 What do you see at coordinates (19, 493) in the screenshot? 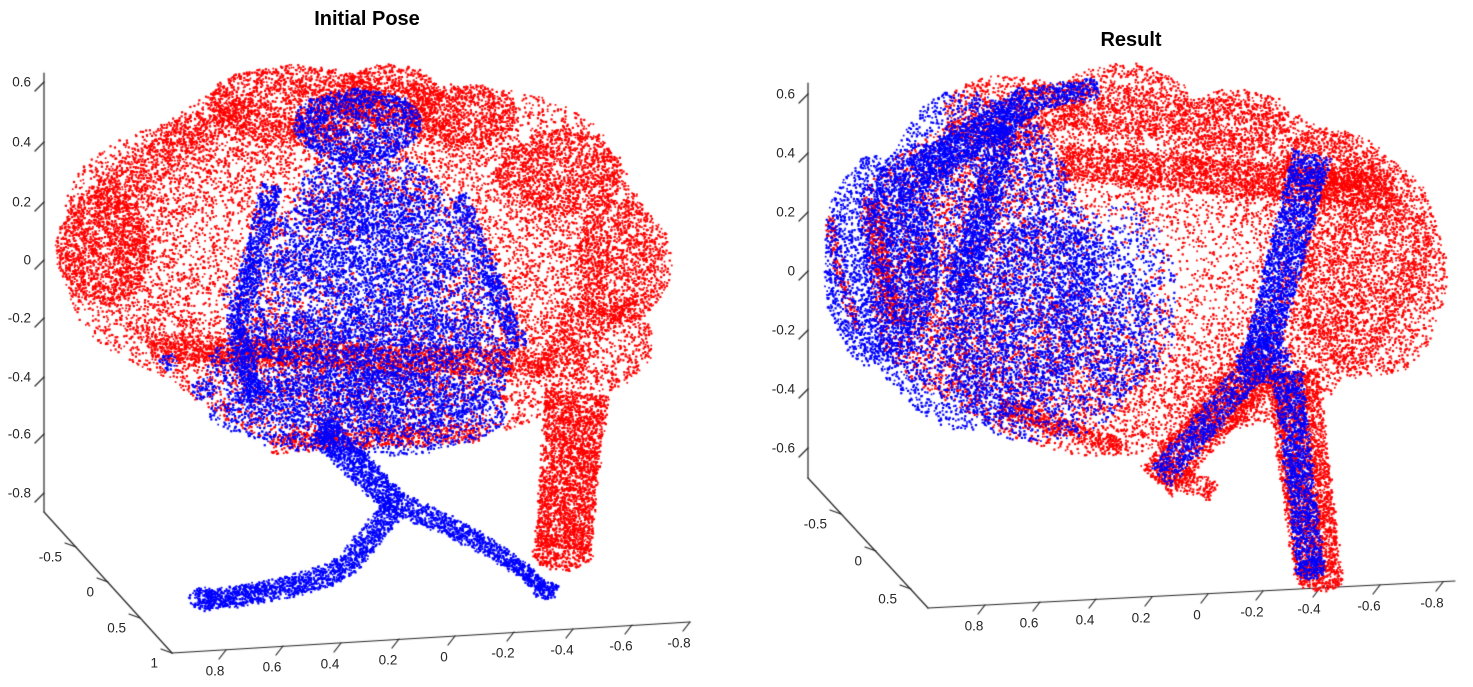
I see `z-axis-tick-label: -0.8` at bounding box center [19, 493].